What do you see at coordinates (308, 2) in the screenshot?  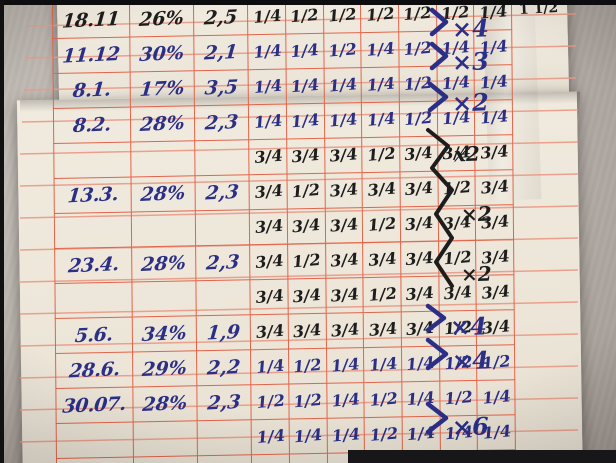 I see `top-edge-bar` at bounding box center [308, 2].